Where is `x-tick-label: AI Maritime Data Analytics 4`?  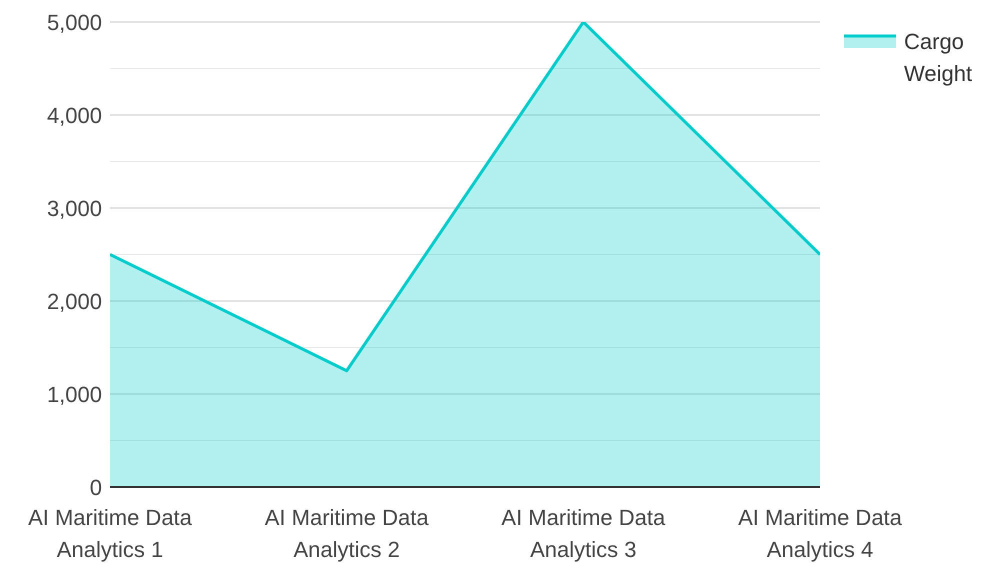
x-tick-label: AI Maritime Data Analytics 4 is located at coordinates (820, 533).